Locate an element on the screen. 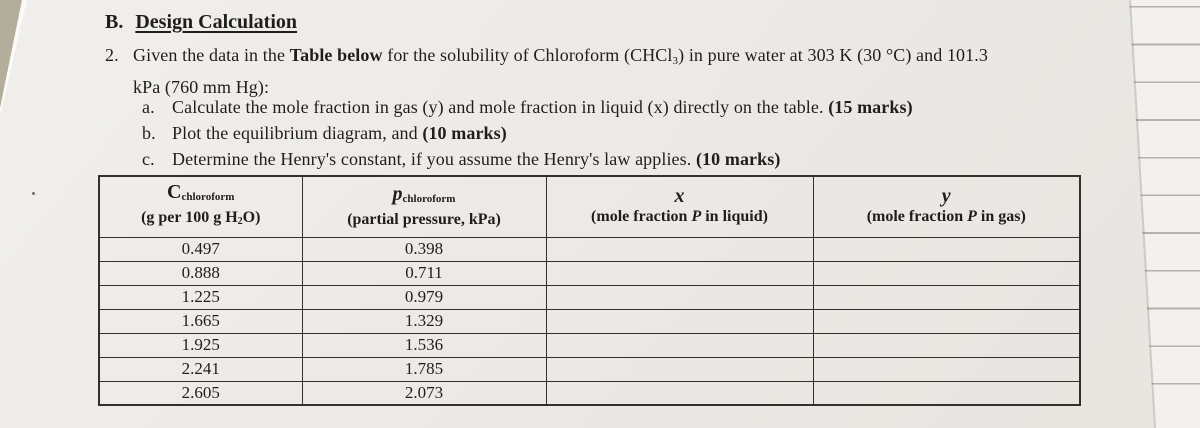 The height and width of the screenshot is (428, 1200). symbol-y: y is located at coordinates (946, 196).